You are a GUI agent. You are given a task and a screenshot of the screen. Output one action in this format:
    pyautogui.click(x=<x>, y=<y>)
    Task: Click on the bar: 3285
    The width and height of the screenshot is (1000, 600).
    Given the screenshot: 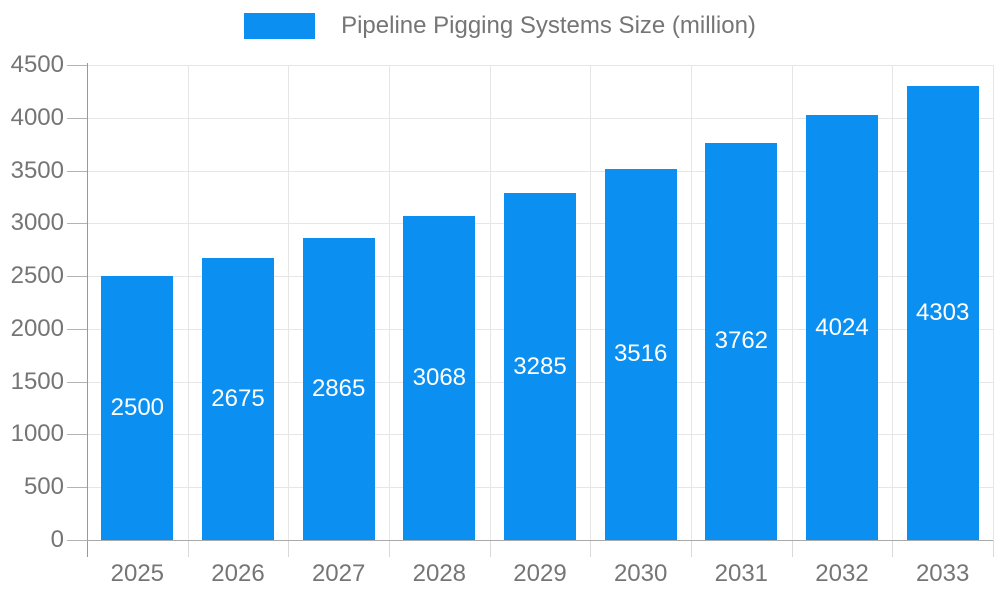 What is the action you would take?
    pyautogui.click(x=540, y=366)
    